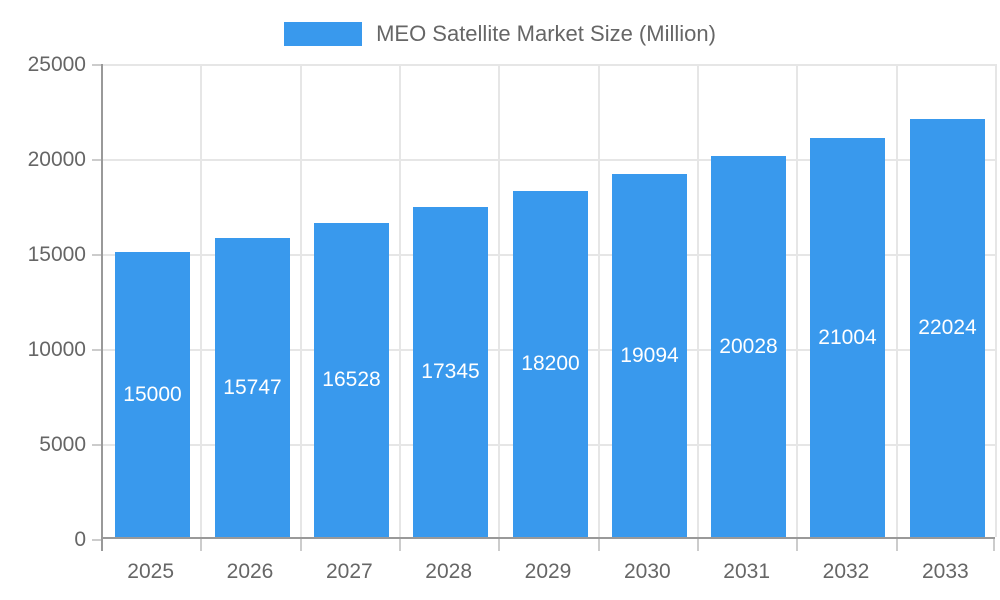 The width and height of the screenshot is (1000, 600). I want to click on x-axis-tick-label: 2031, so click(747, 571).